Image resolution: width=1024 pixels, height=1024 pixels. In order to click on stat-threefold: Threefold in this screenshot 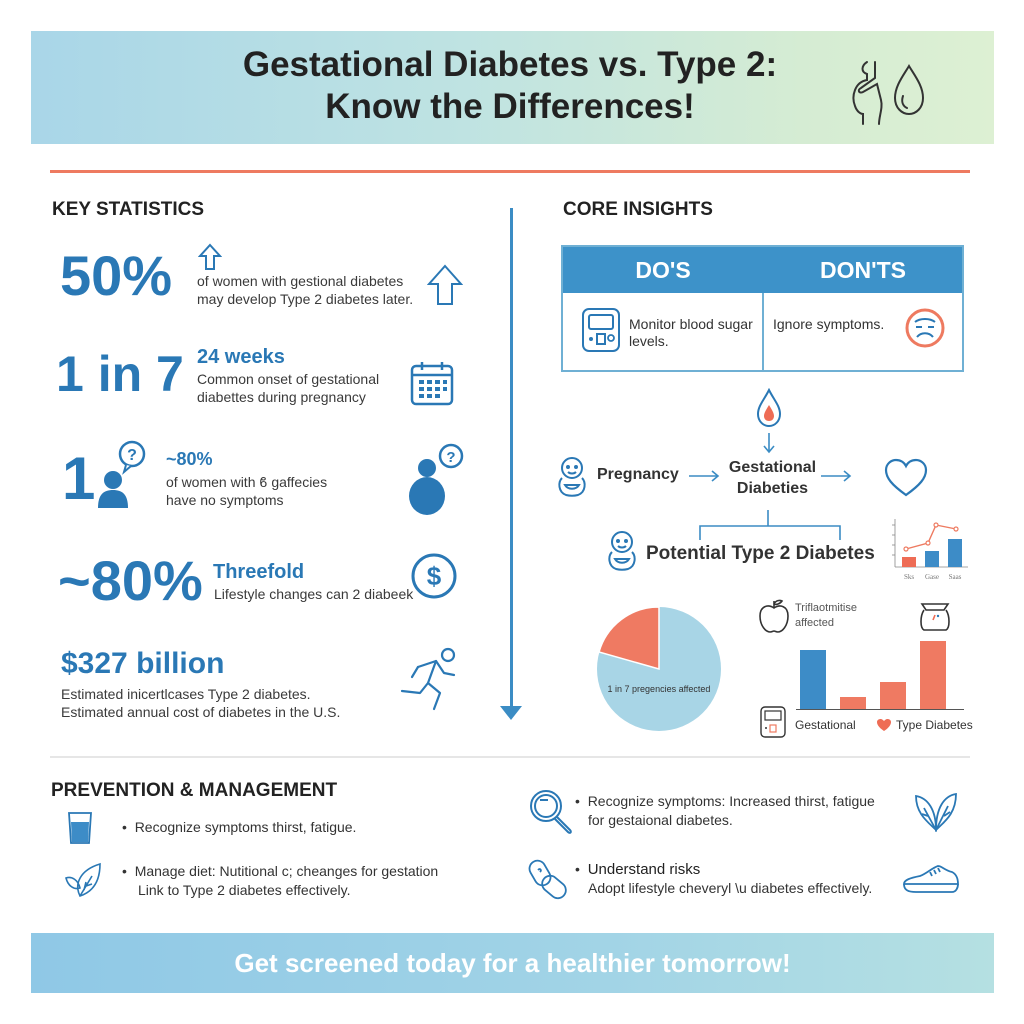, I will do `click(259, 572)`.